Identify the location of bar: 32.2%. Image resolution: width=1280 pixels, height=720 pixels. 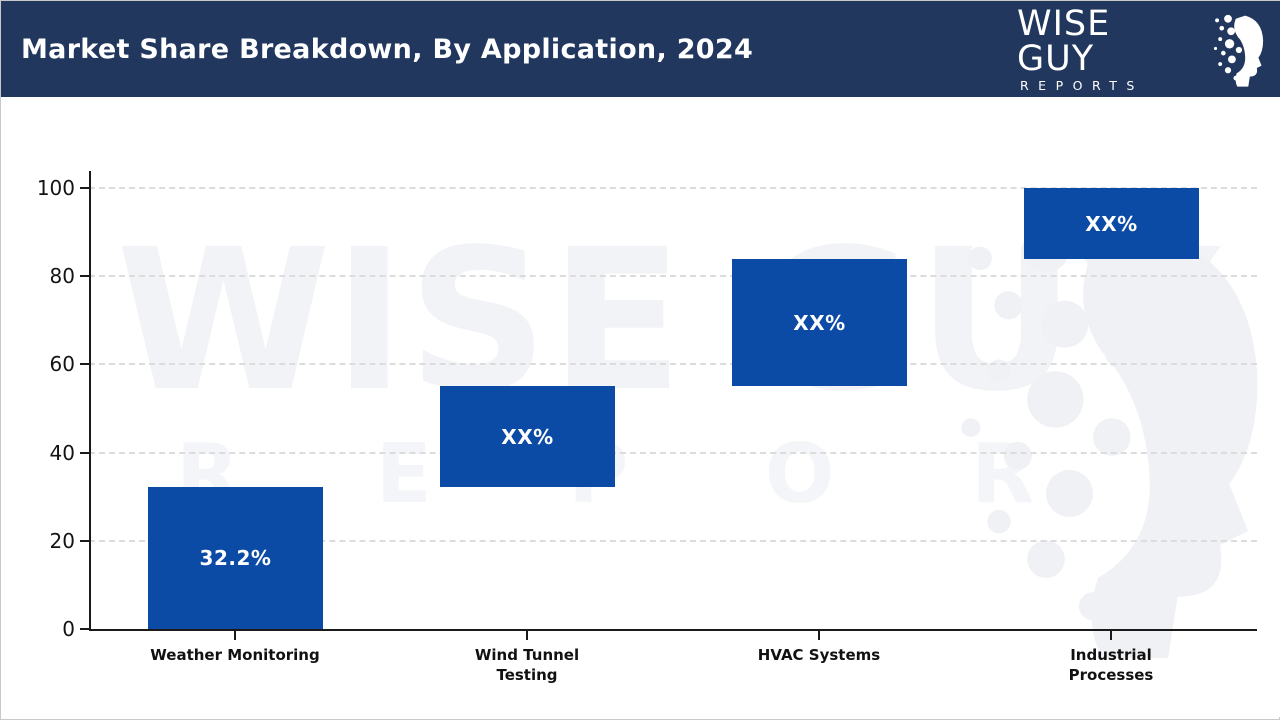
(235, 558).